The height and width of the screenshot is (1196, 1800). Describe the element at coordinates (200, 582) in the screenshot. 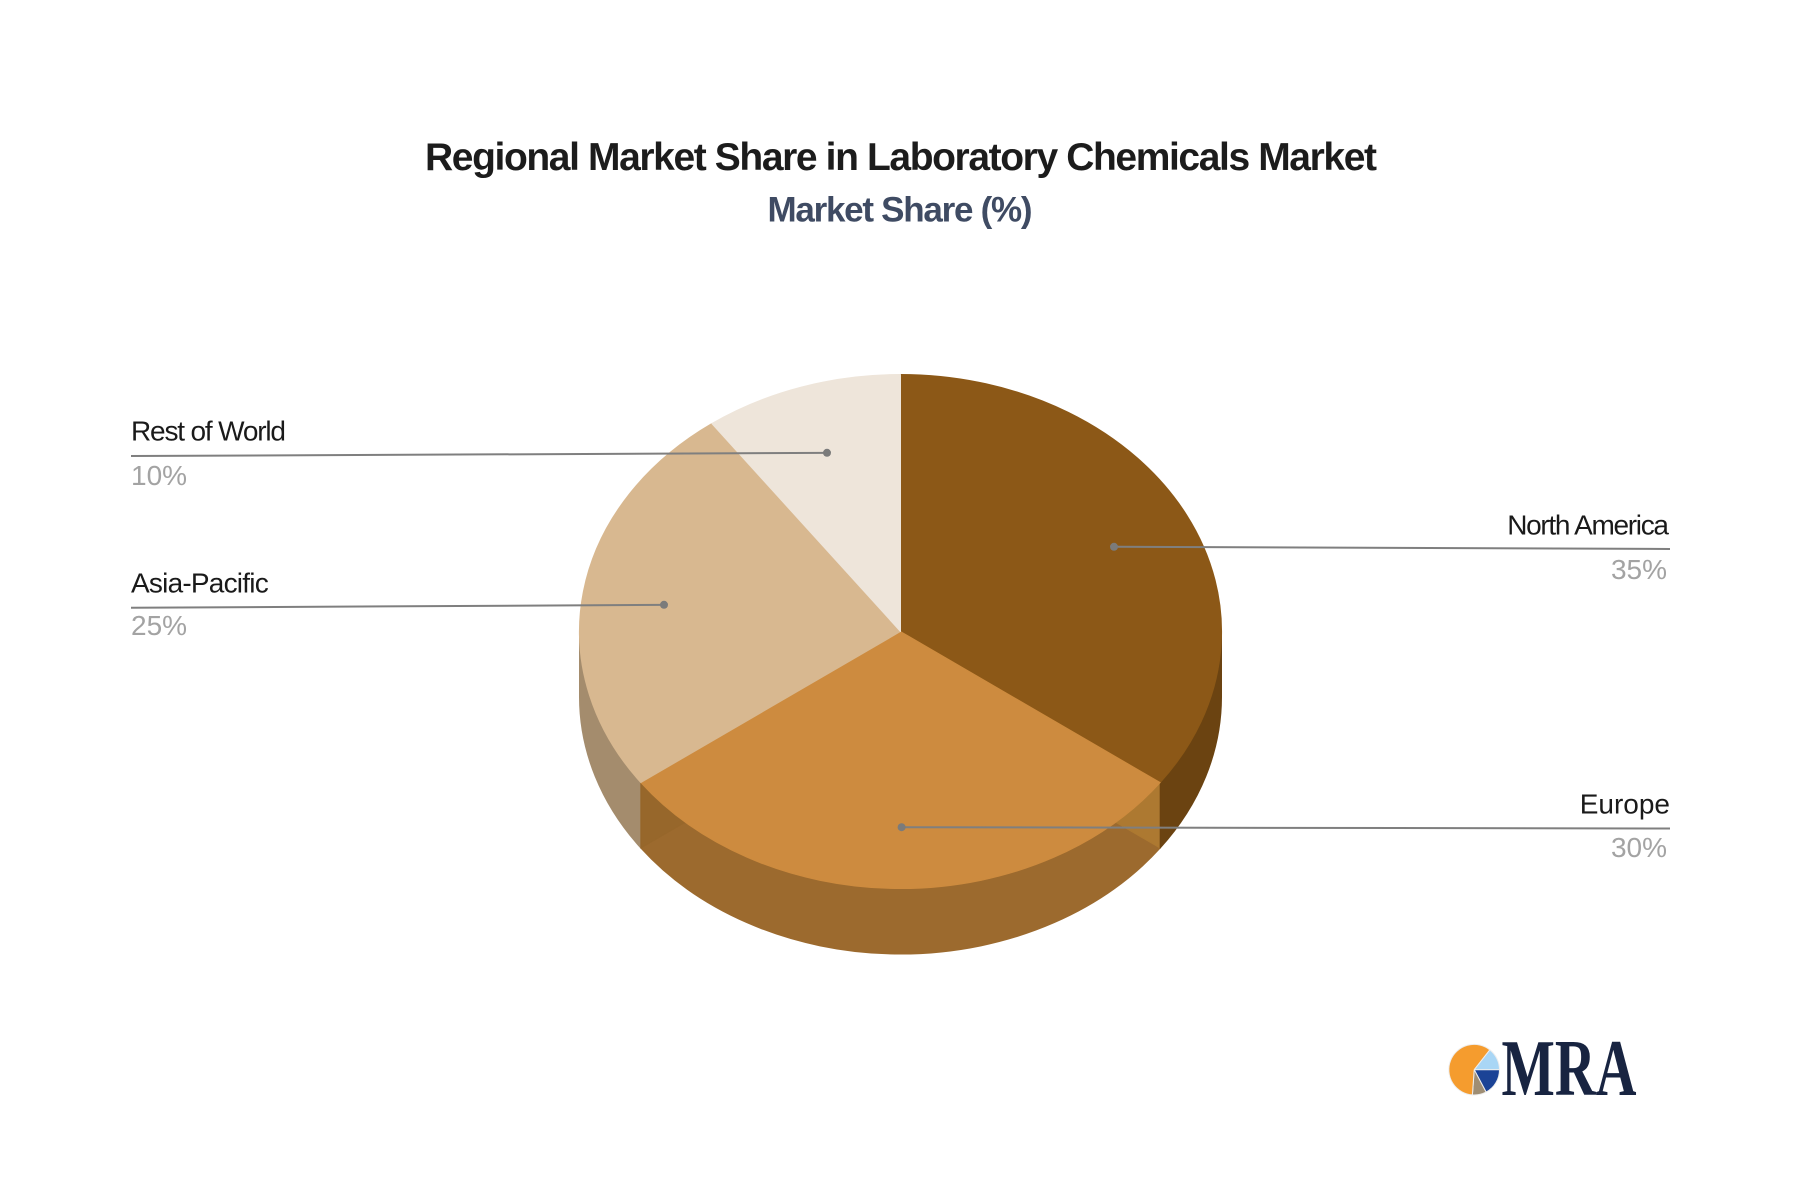

I see `svg-text: Asia-Pacific` at that location.